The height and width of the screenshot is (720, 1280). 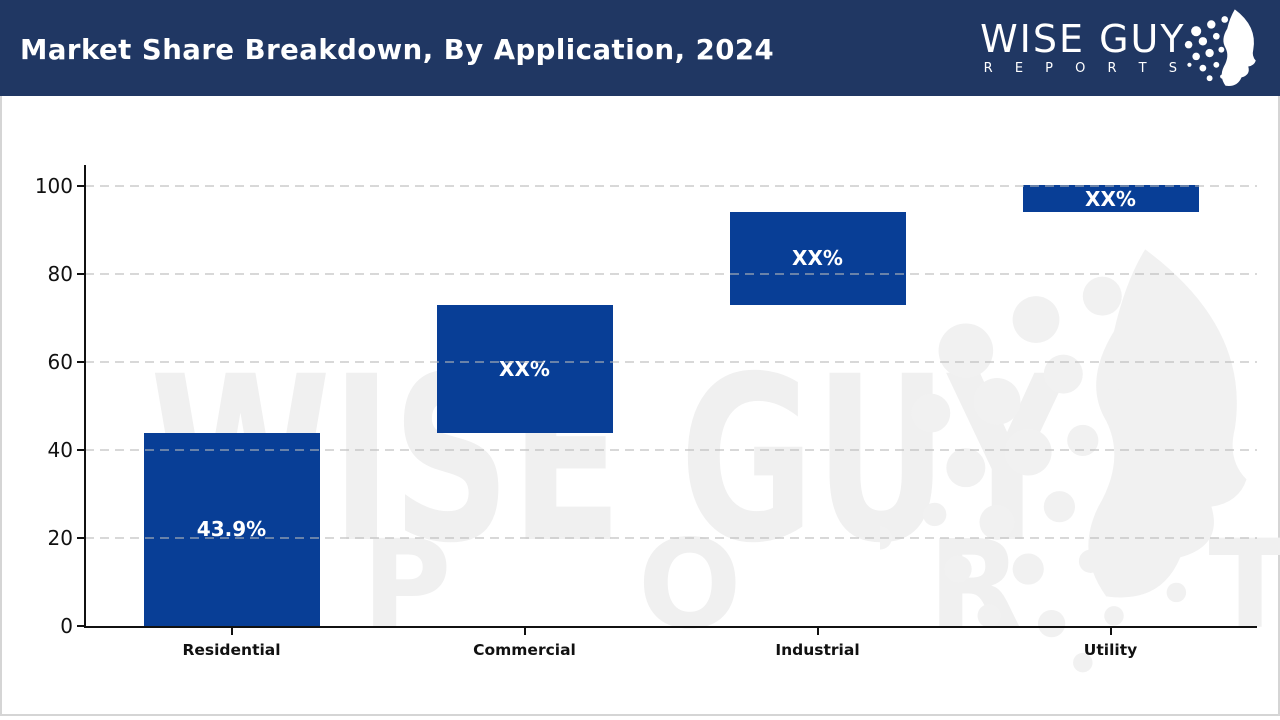 What do you see at coordinates (1220, 48) in the screenshot?
I see `logo-head-icon` at bounding box center [1220, 48].